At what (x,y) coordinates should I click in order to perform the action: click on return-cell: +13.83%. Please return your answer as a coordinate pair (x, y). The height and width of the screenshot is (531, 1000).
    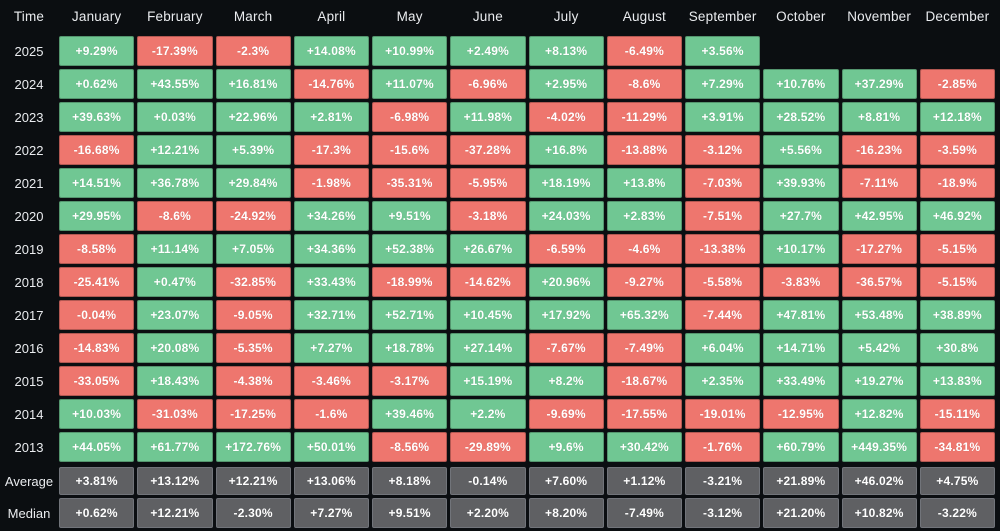
    Looking at the image, I should click on (957, 381).